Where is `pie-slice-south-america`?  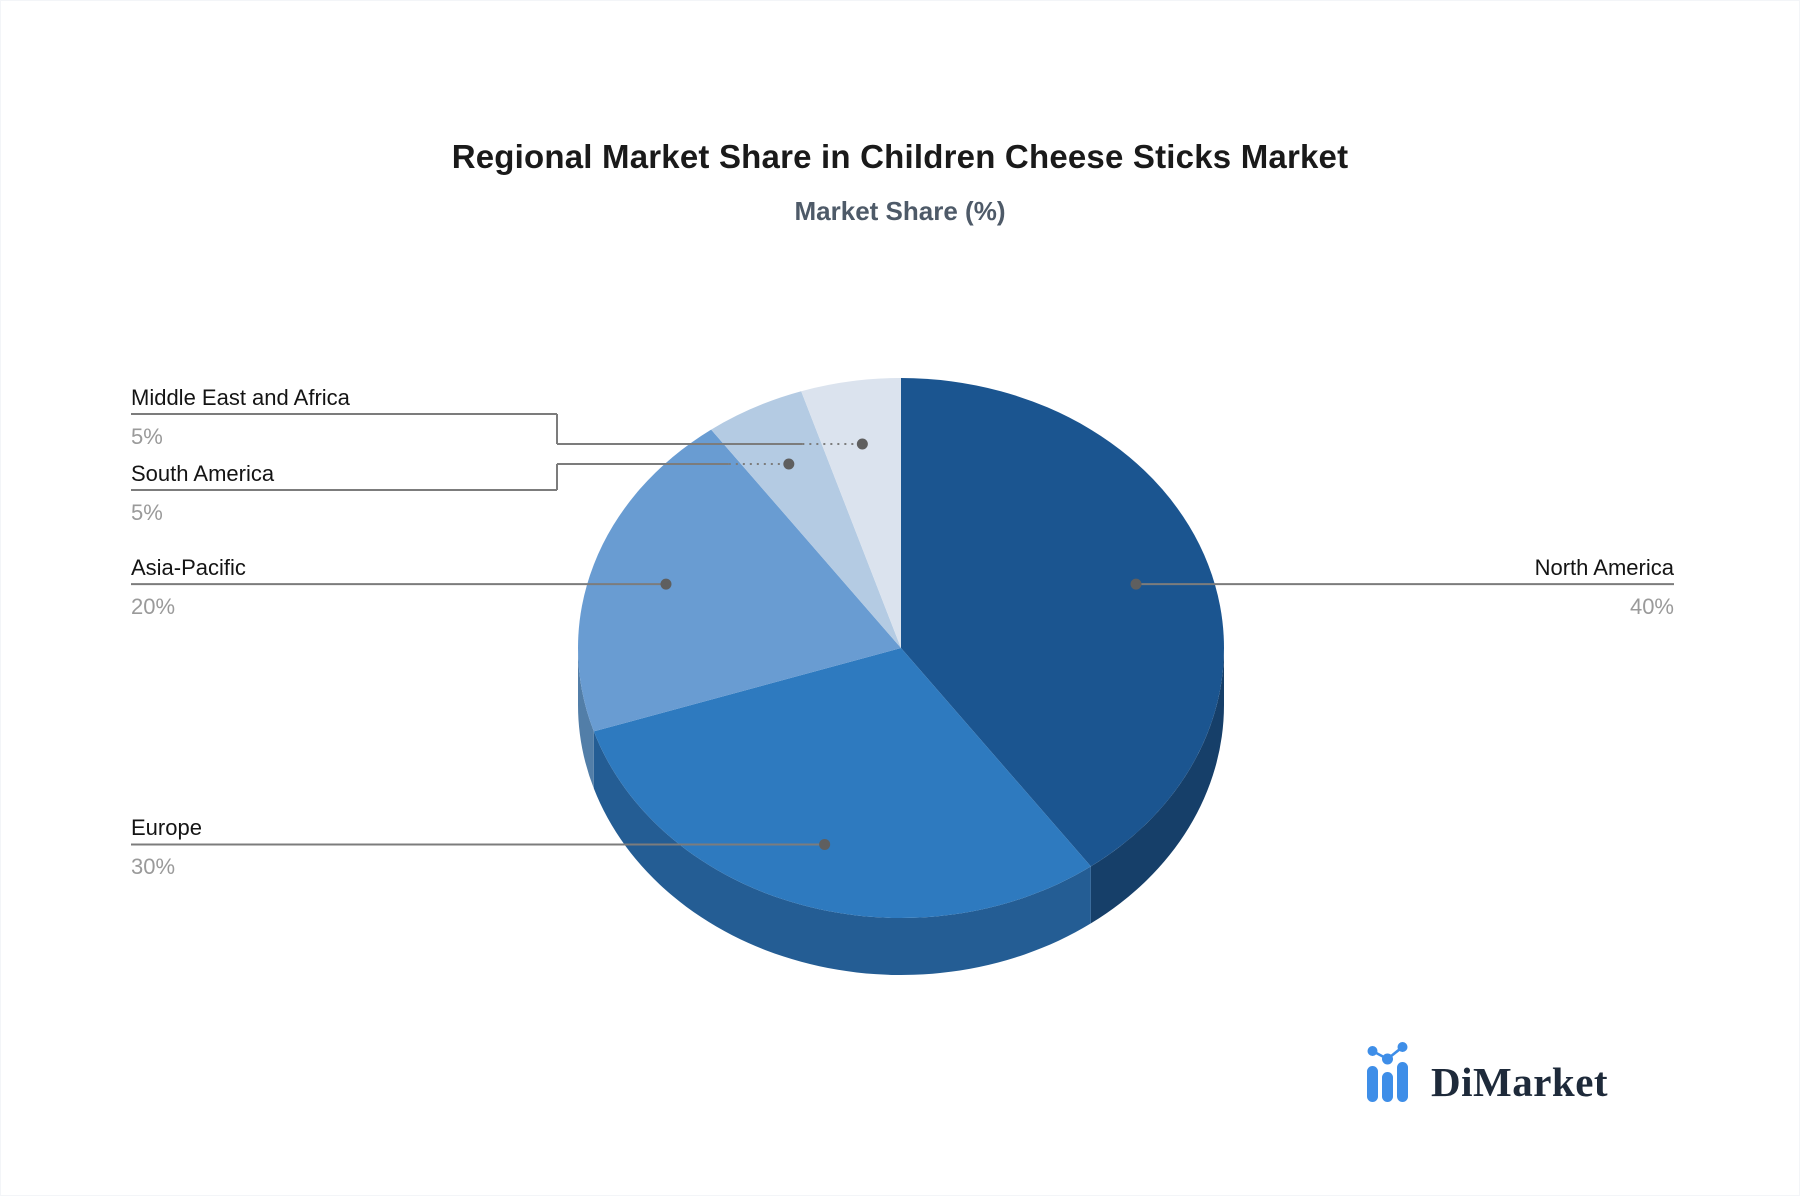
pie-slice-south-america is located at coordinates (806, 519).